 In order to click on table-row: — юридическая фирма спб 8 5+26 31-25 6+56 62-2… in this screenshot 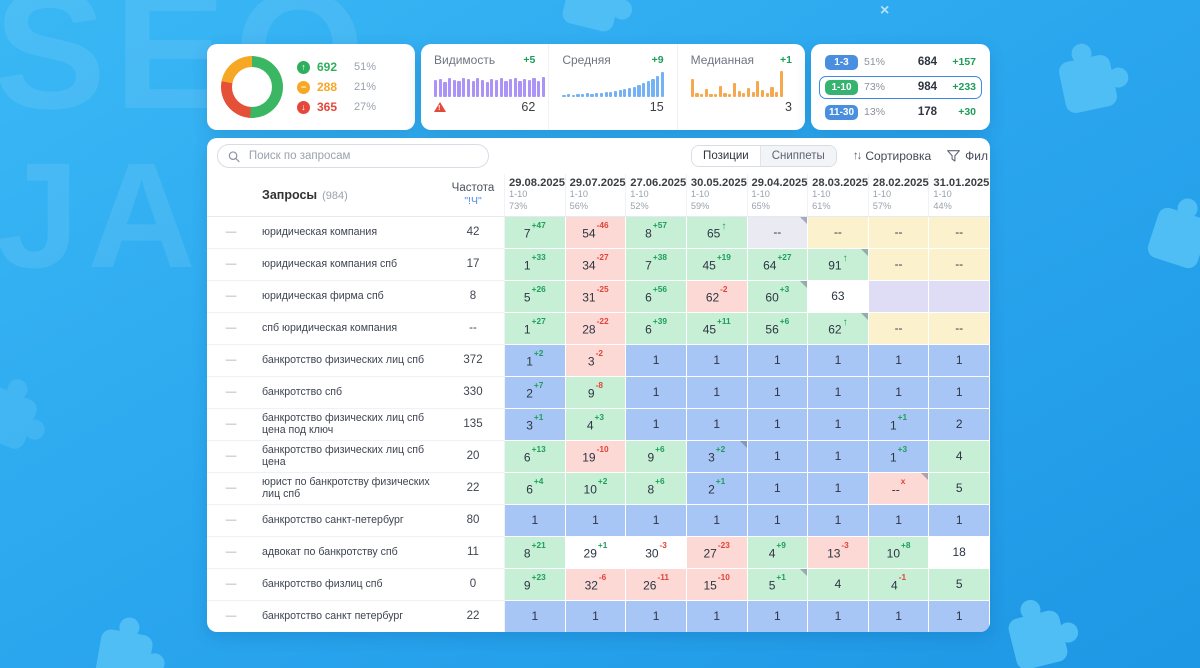, I will do `click(598, 296)`.